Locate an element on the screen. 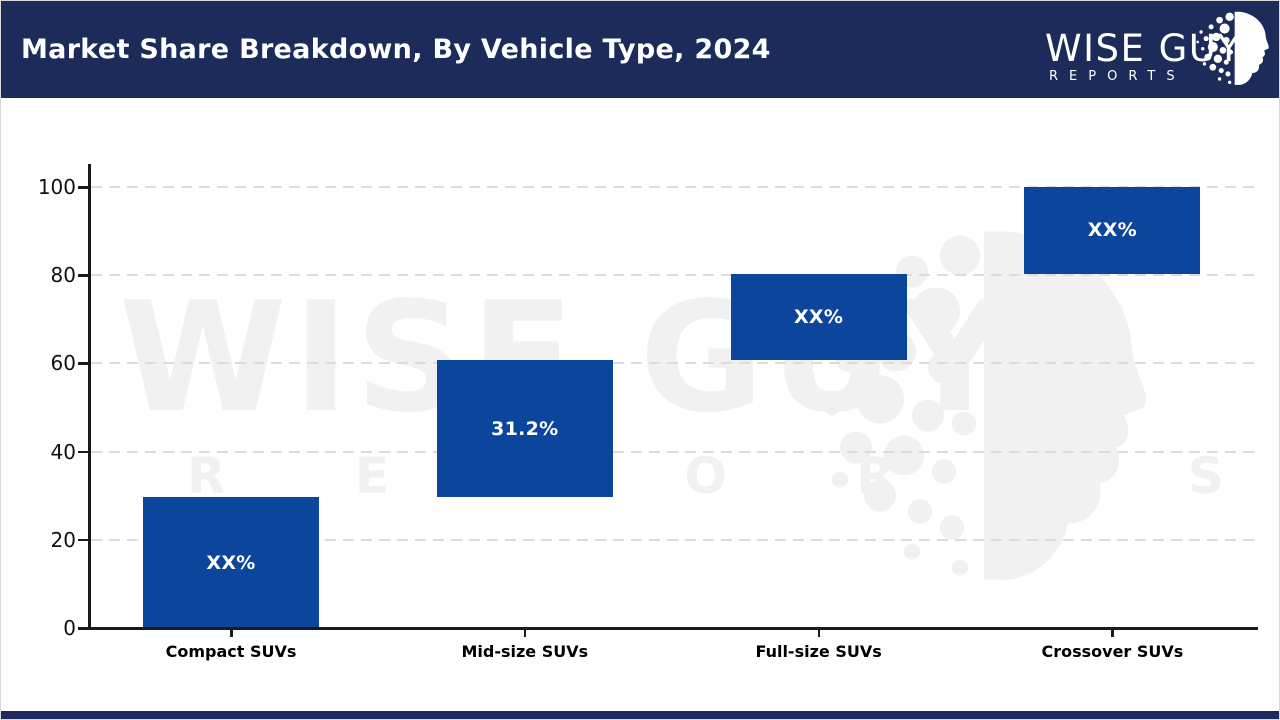  x-category-label: Crossover SUVs is located at coordinates (1112, 651).